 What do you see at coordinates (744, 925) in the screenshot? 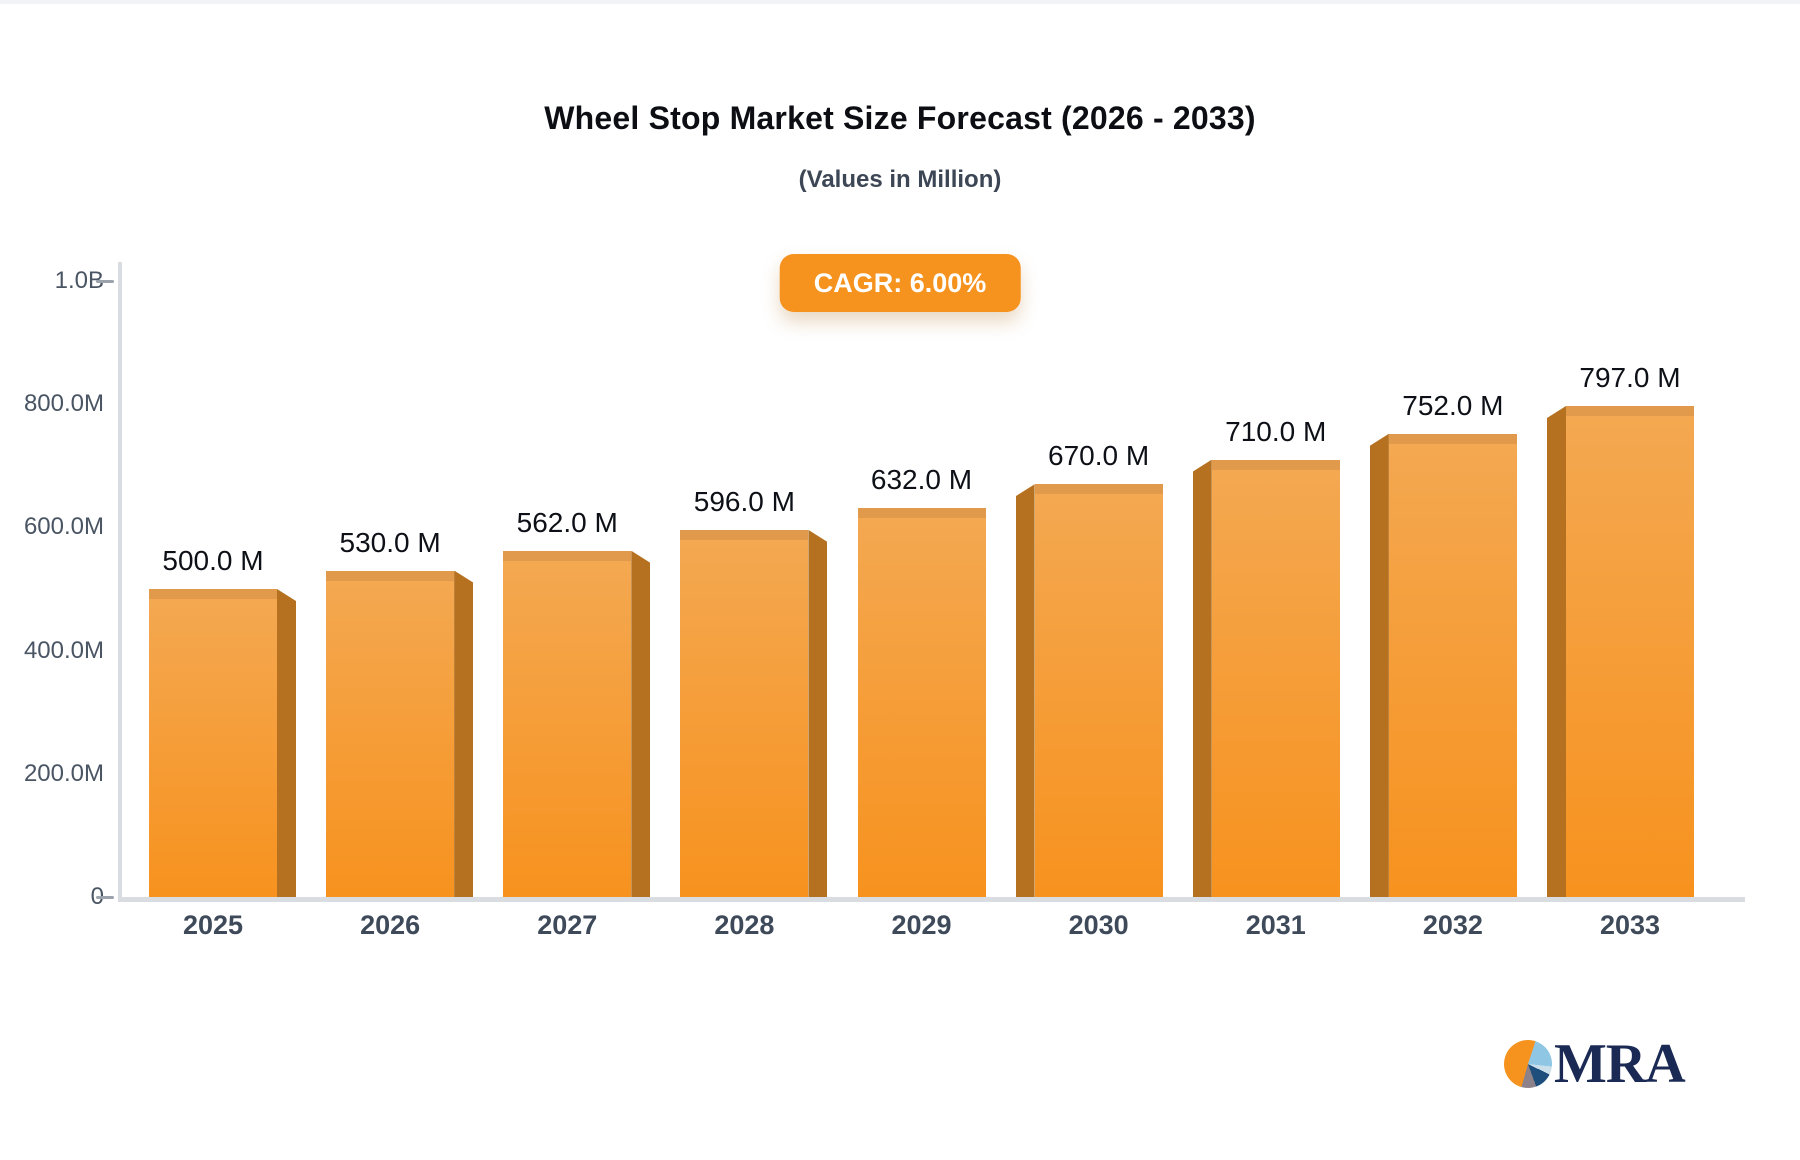
I see `x-axis-label: 2028` at bounding box center [744, 925].